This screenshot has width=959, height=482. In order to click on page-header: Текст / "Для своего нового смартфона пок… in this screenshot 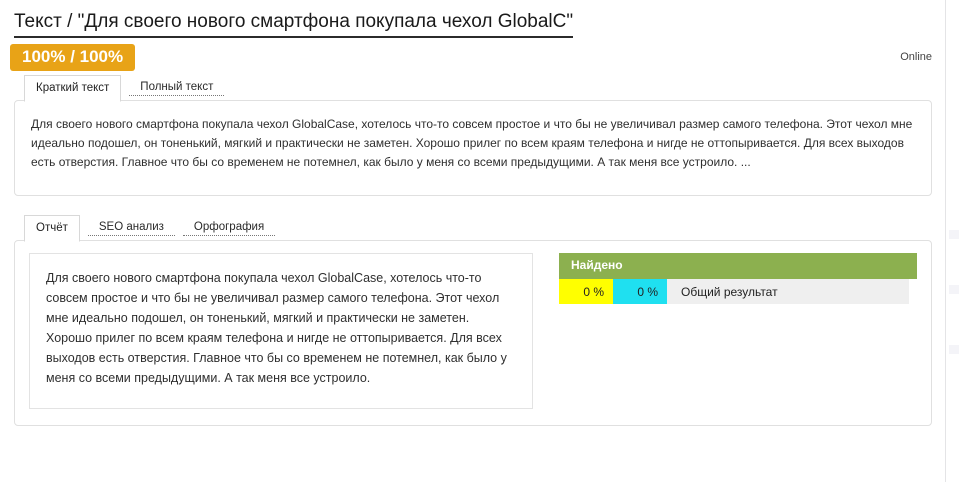, I will do `click(479, 19)`.